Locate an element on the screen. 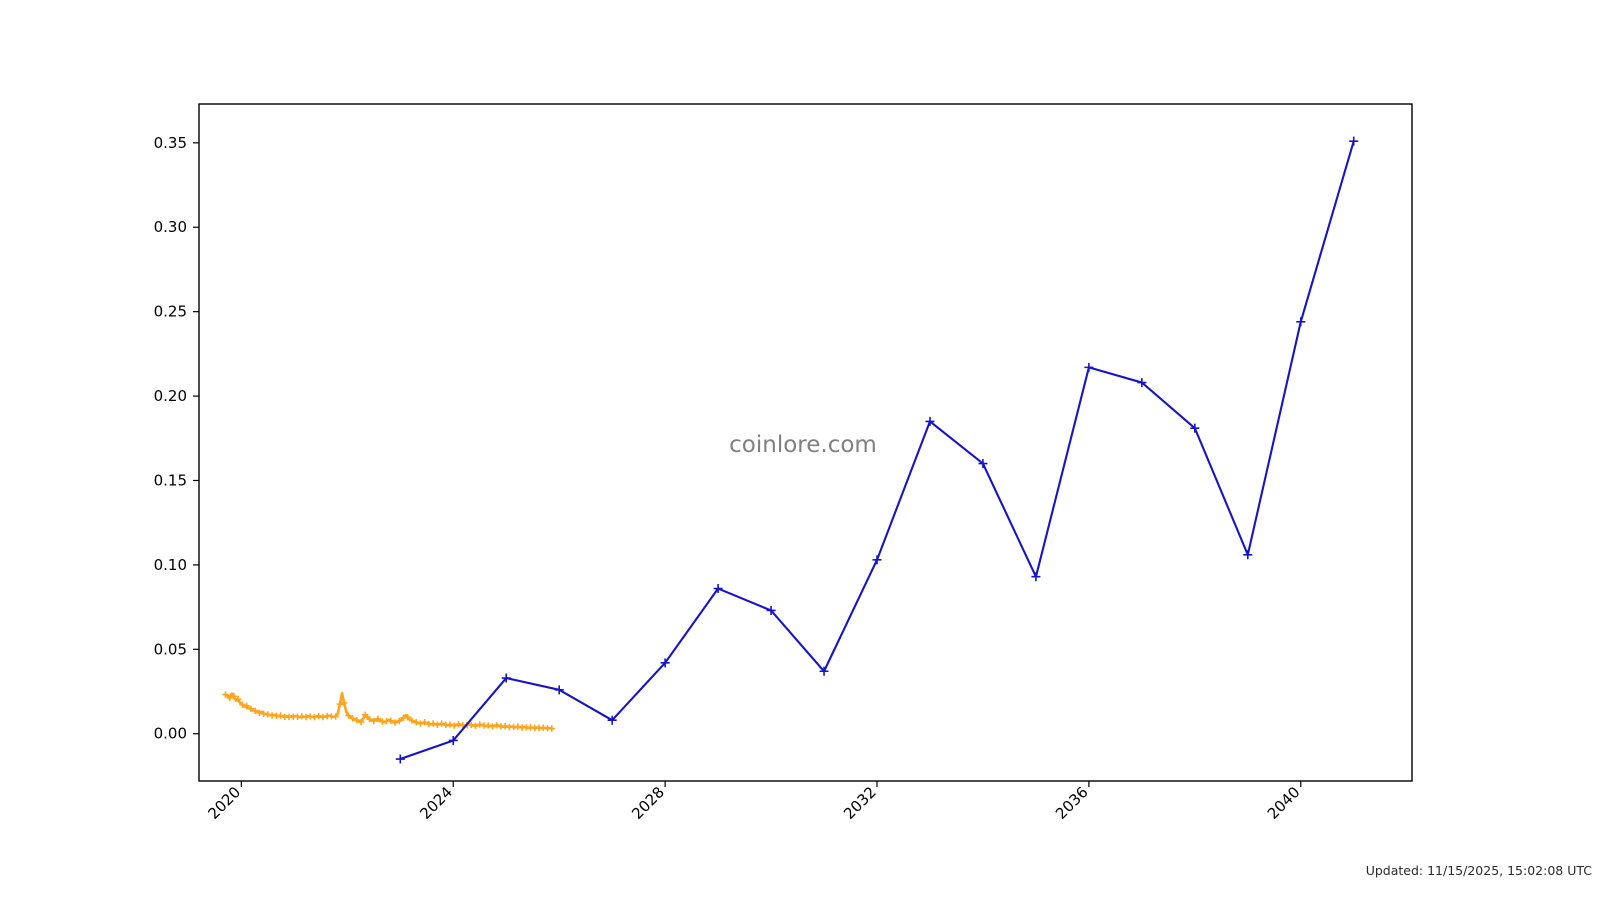 The width and height of the screenshot is (1600, 900). series-historical-price is located at coordinates (389, 710).